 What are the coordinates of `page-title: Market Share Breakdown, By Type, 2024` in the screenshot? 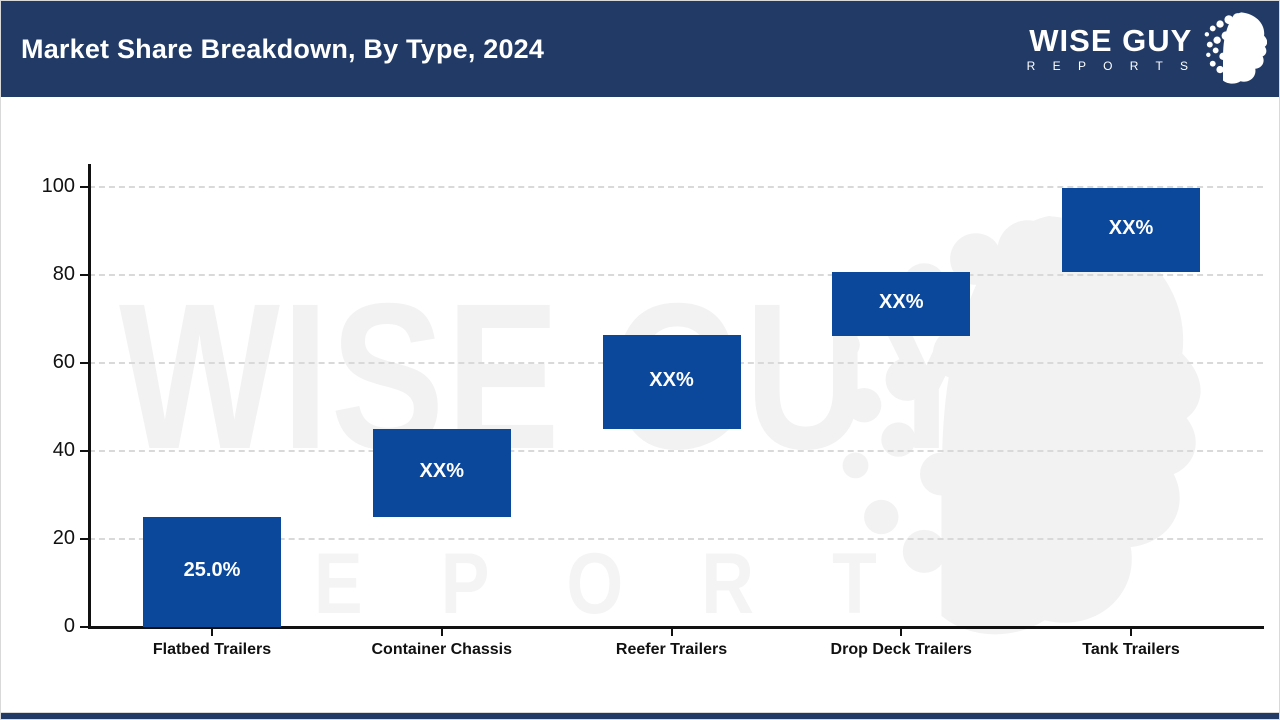 It's located at (283, 48).